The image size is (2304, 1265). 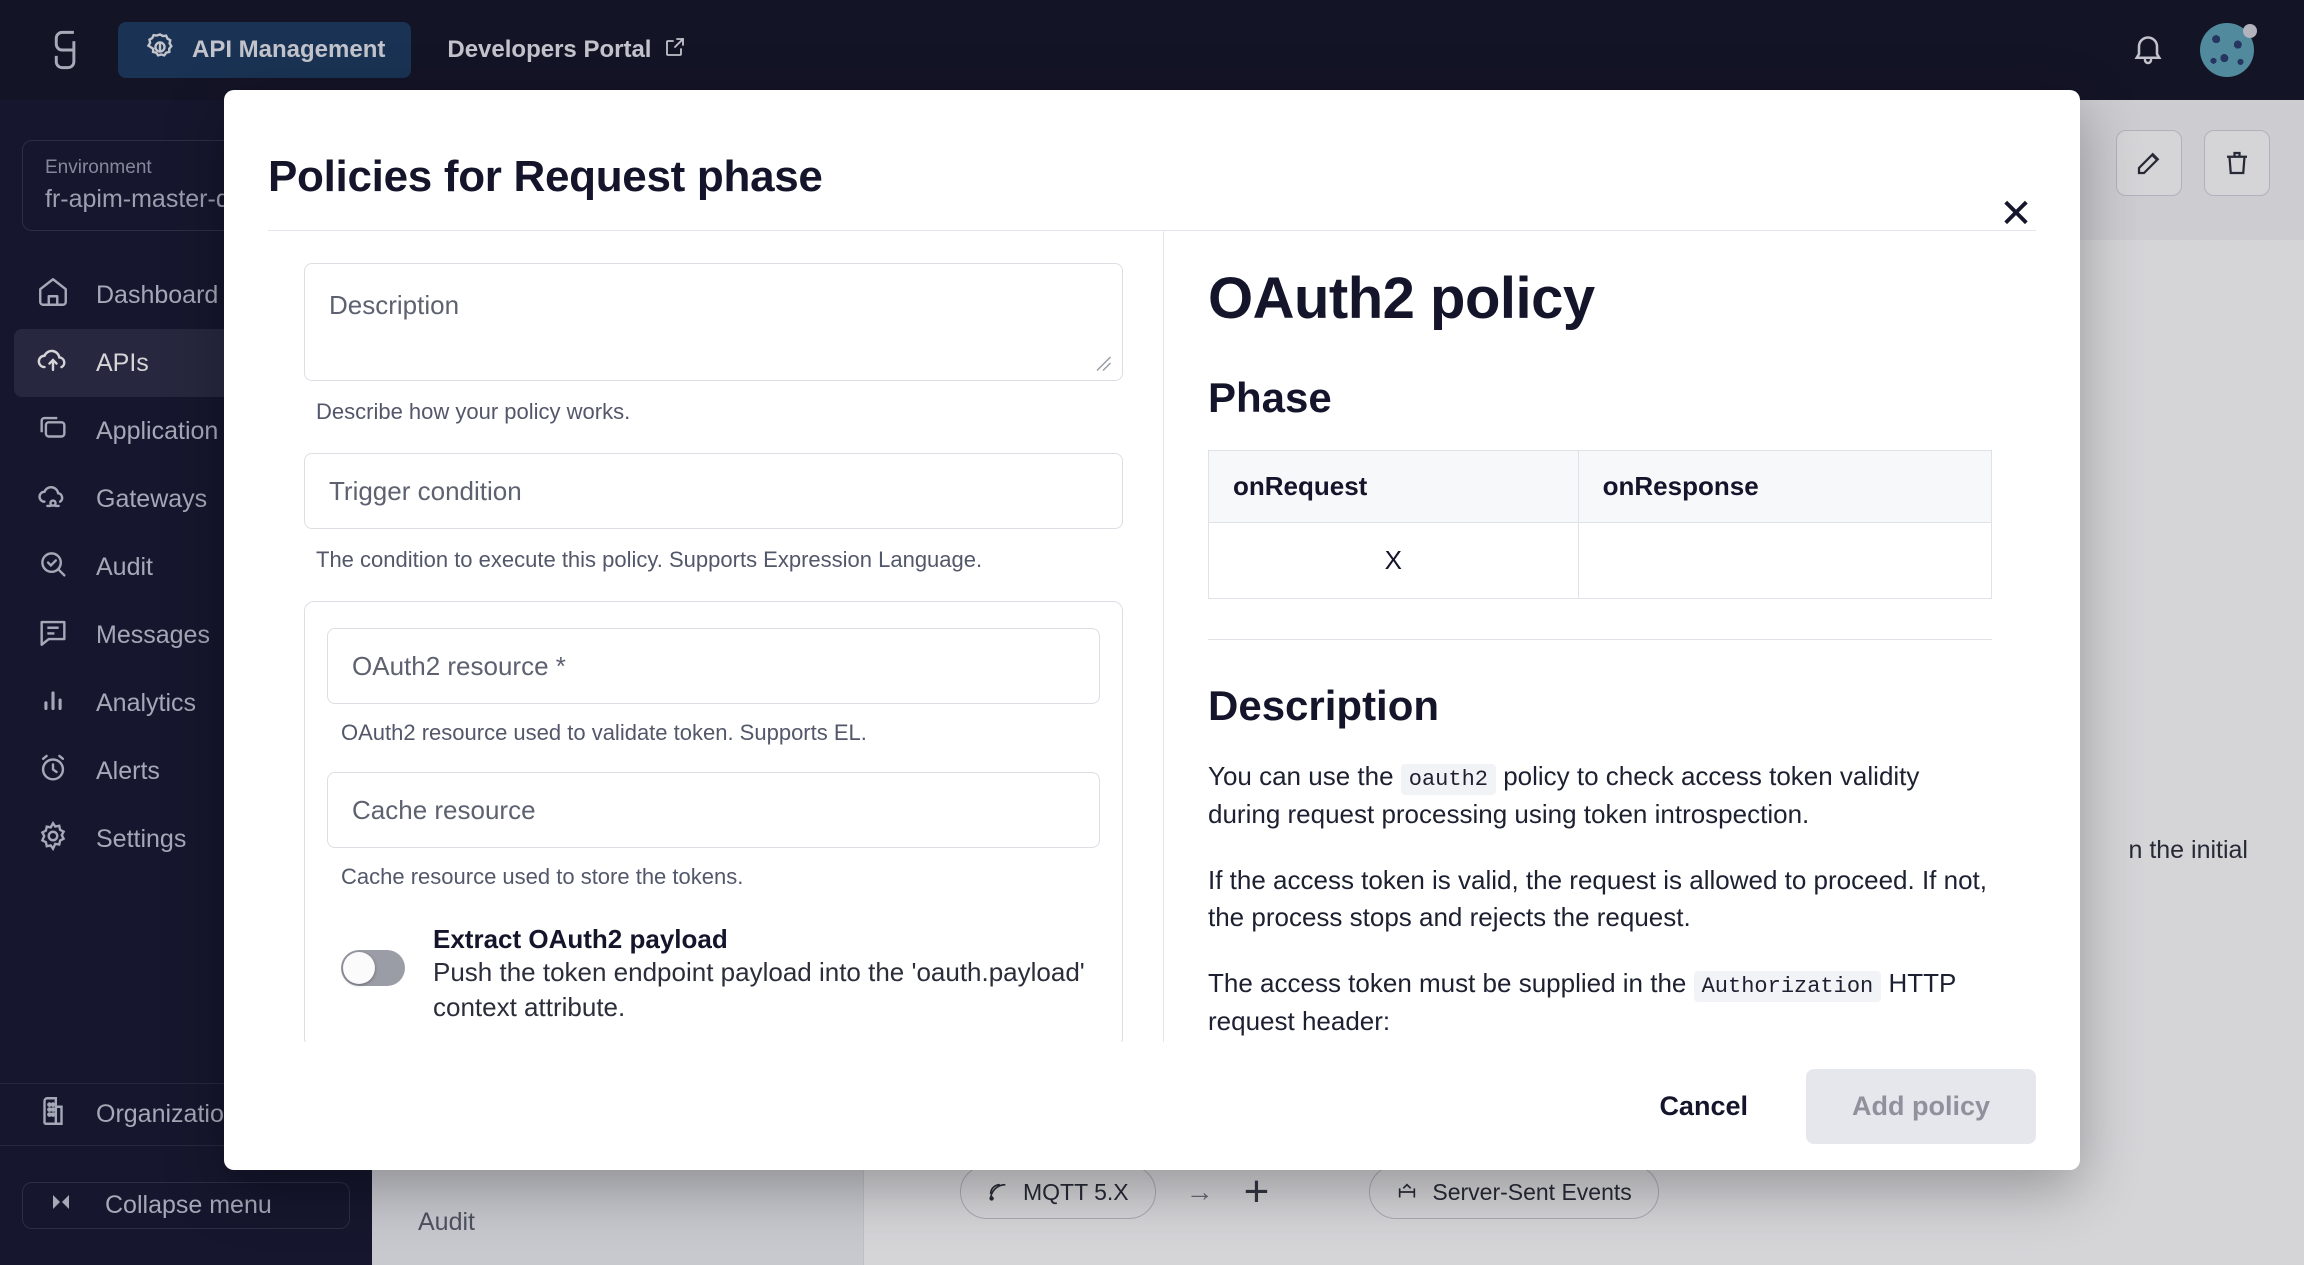 I want to click on nav-api-management-label: API Management, so click(x=289, y=49).